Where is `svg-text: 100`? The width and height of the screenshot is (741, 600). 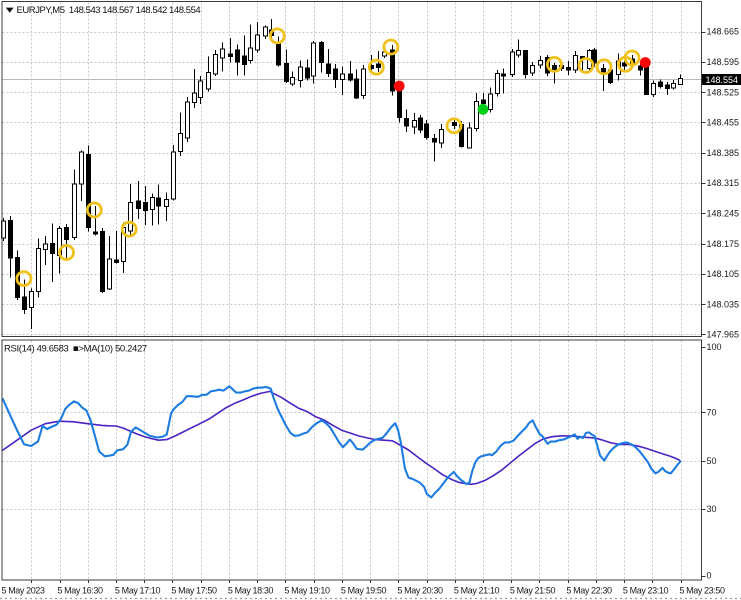 svg-text: 100 is located at coordinates (714, 347).